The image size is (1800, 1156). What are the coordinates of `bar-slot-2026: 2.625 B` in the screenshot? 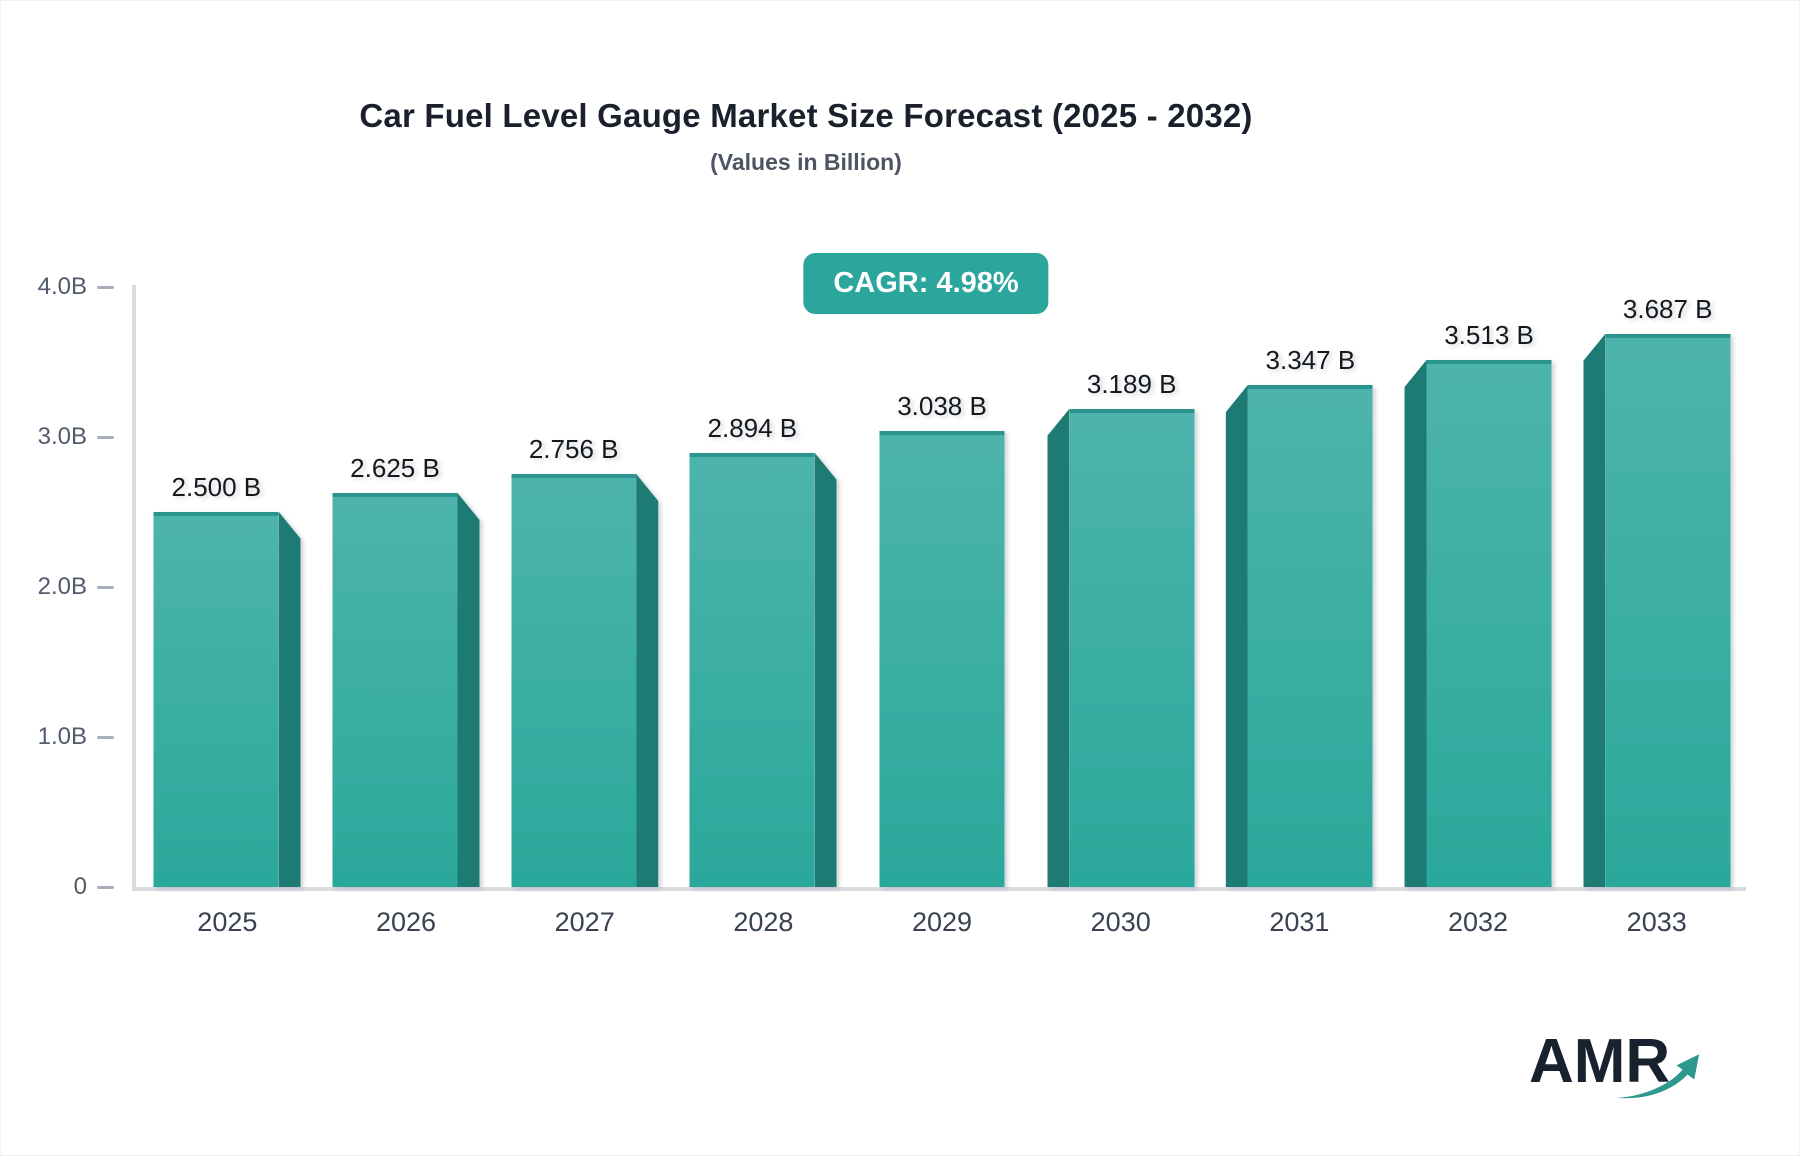 It's located at (406, 587).